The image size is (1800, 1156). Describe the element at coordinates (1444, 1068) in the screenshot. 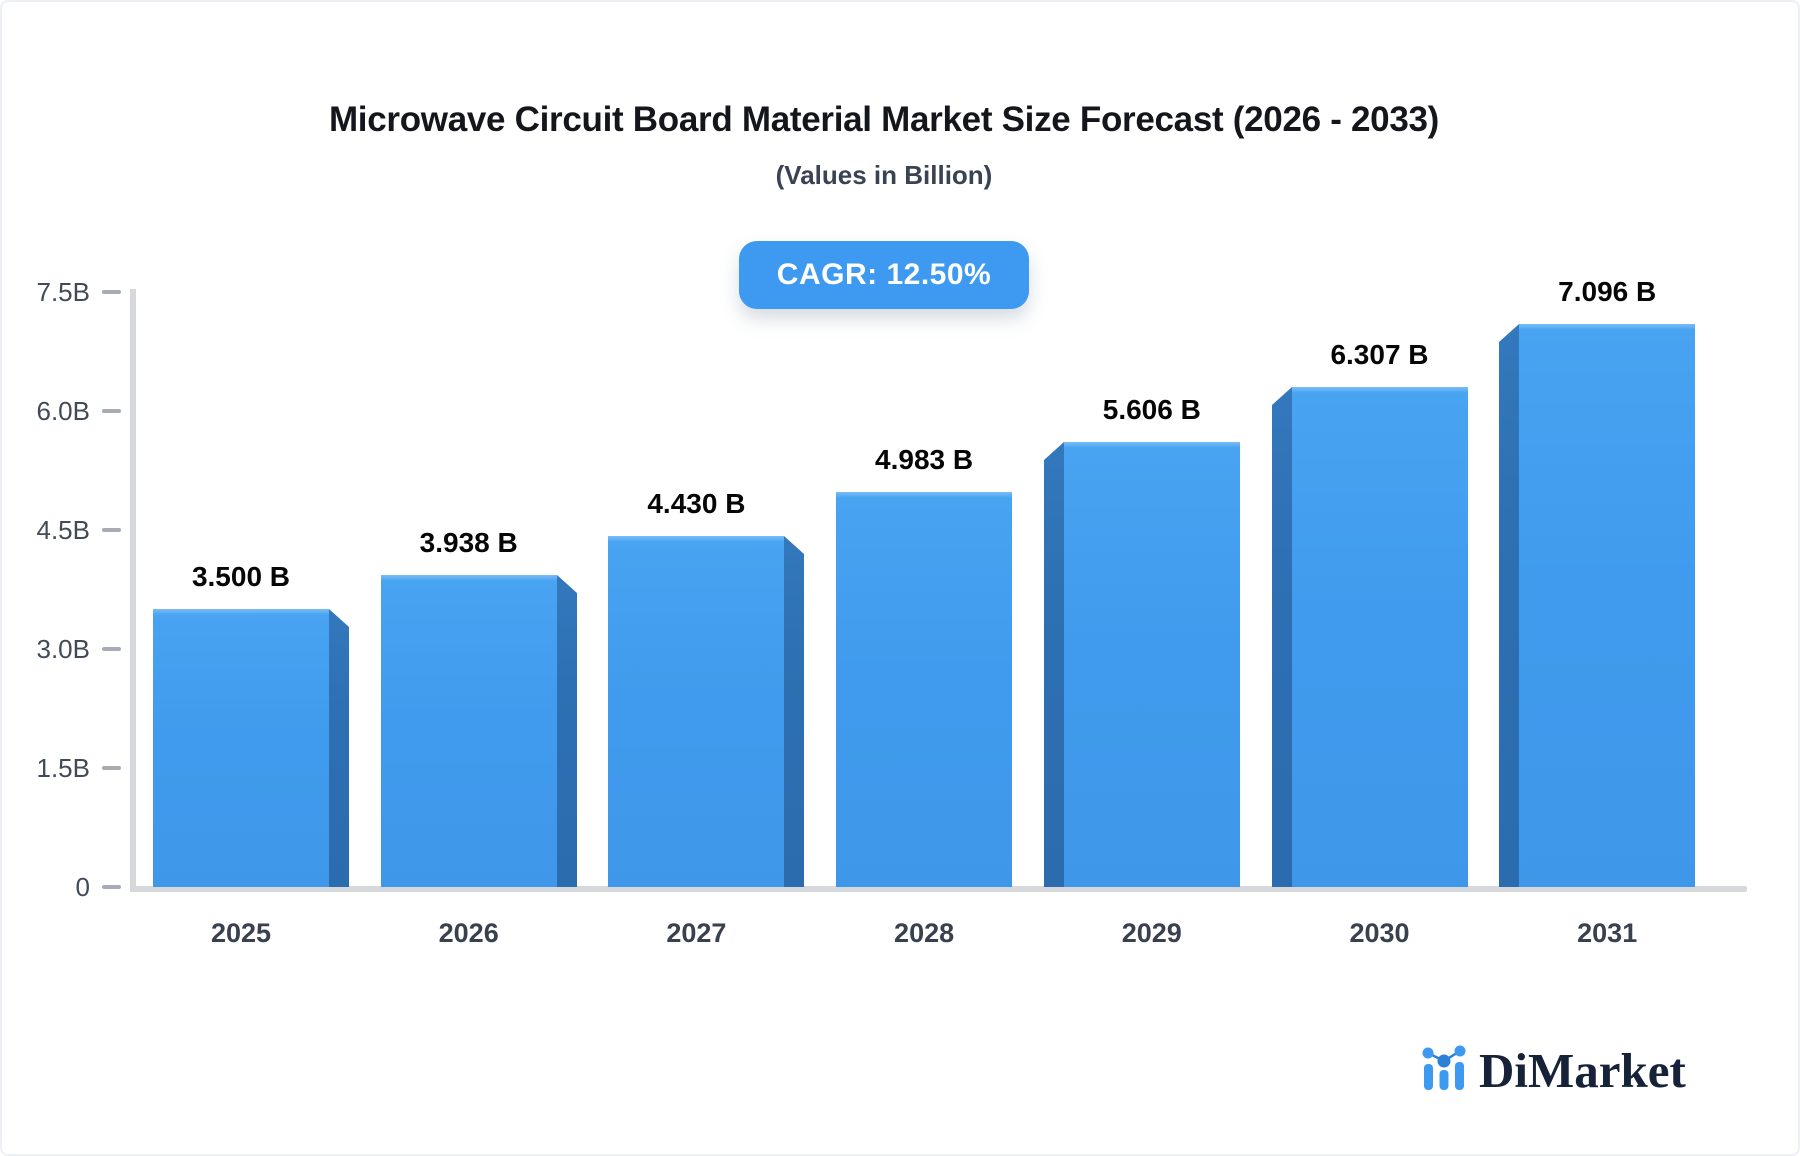

I see `mini-bar-line-chart-icon` at that location.